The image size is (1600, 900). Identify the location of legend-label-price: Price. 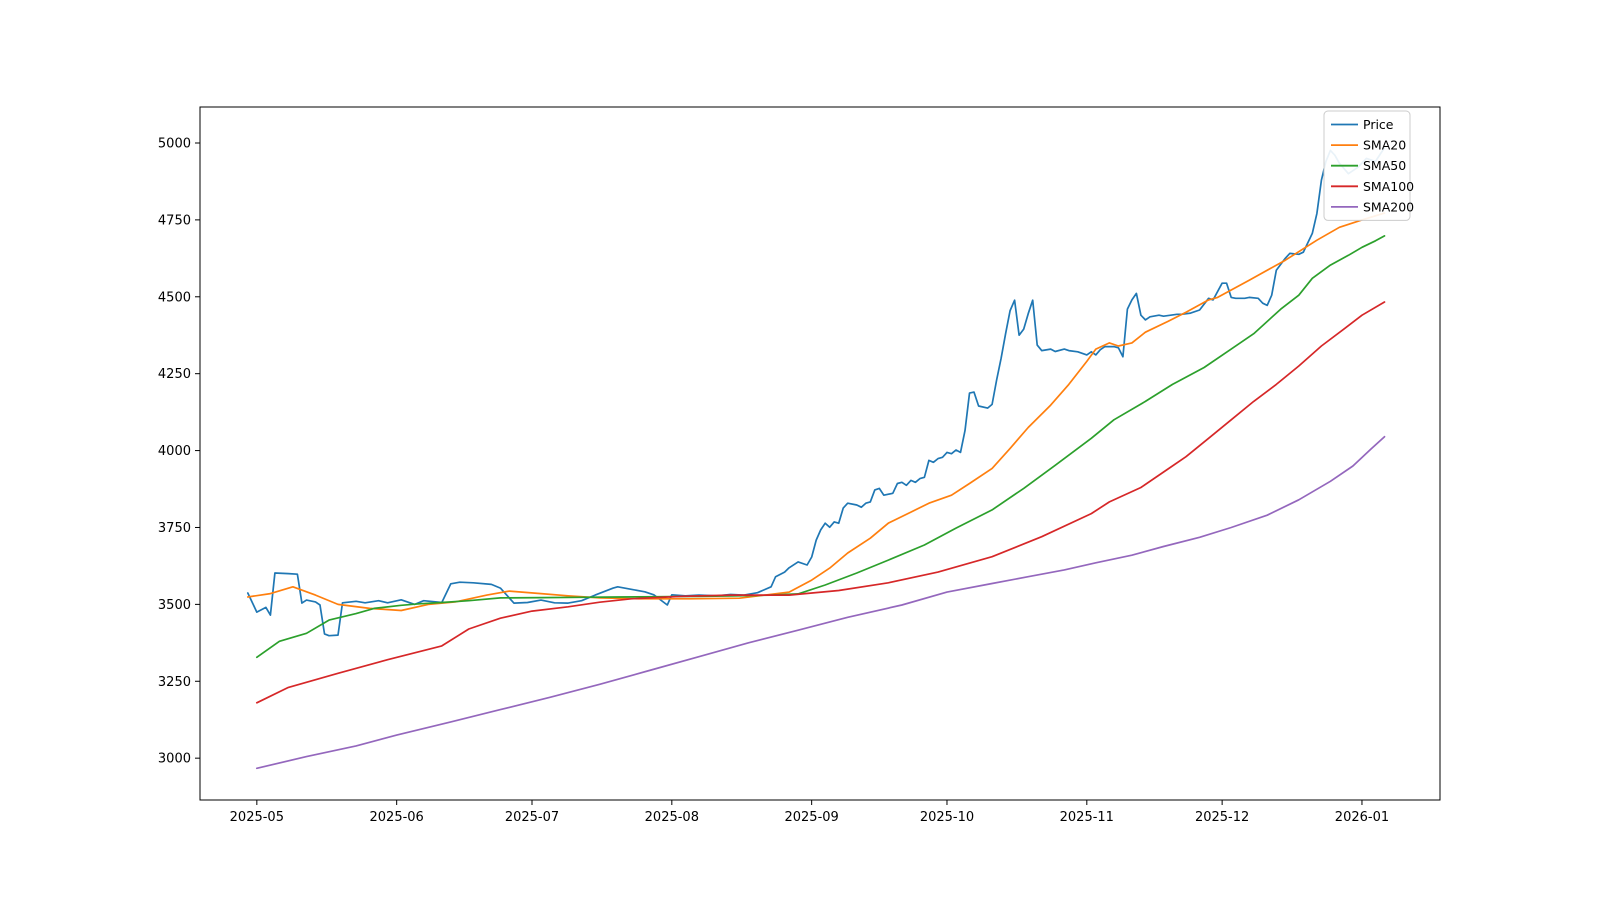
(1378, 124).